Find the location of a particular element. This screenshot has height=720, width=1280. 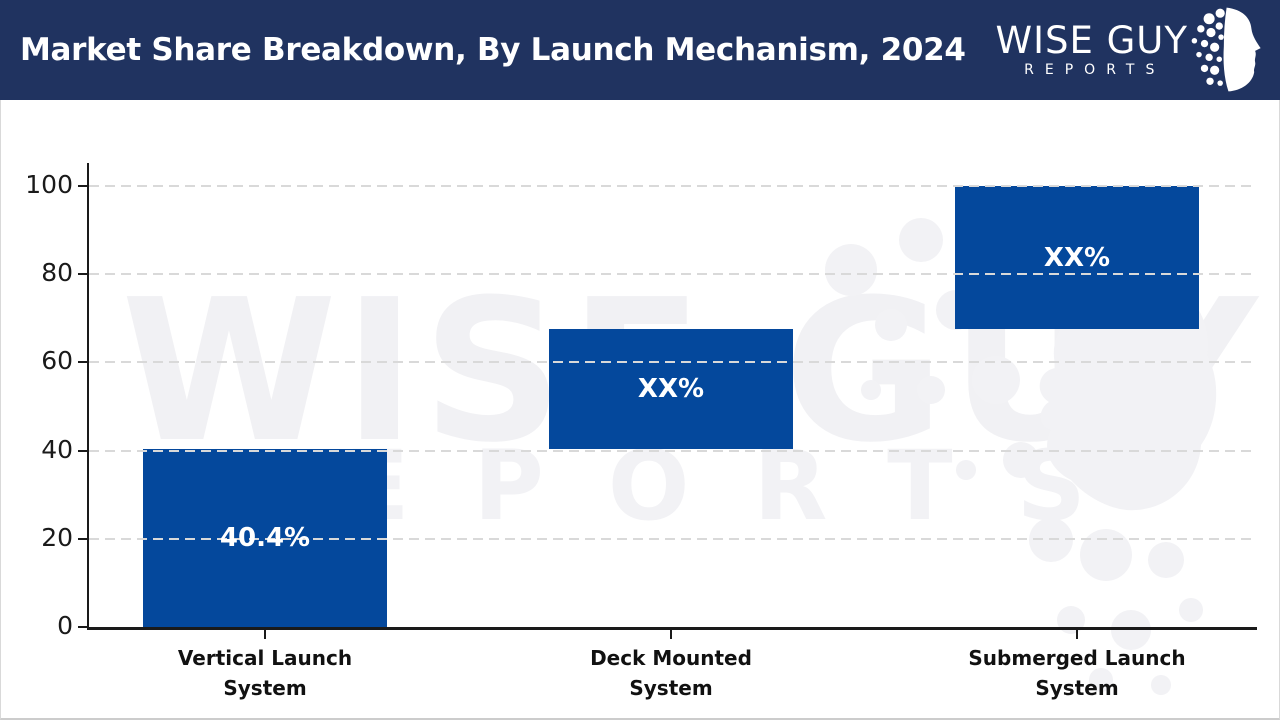

y-tick-label-60: 60 is located at coordinates (57, 361).